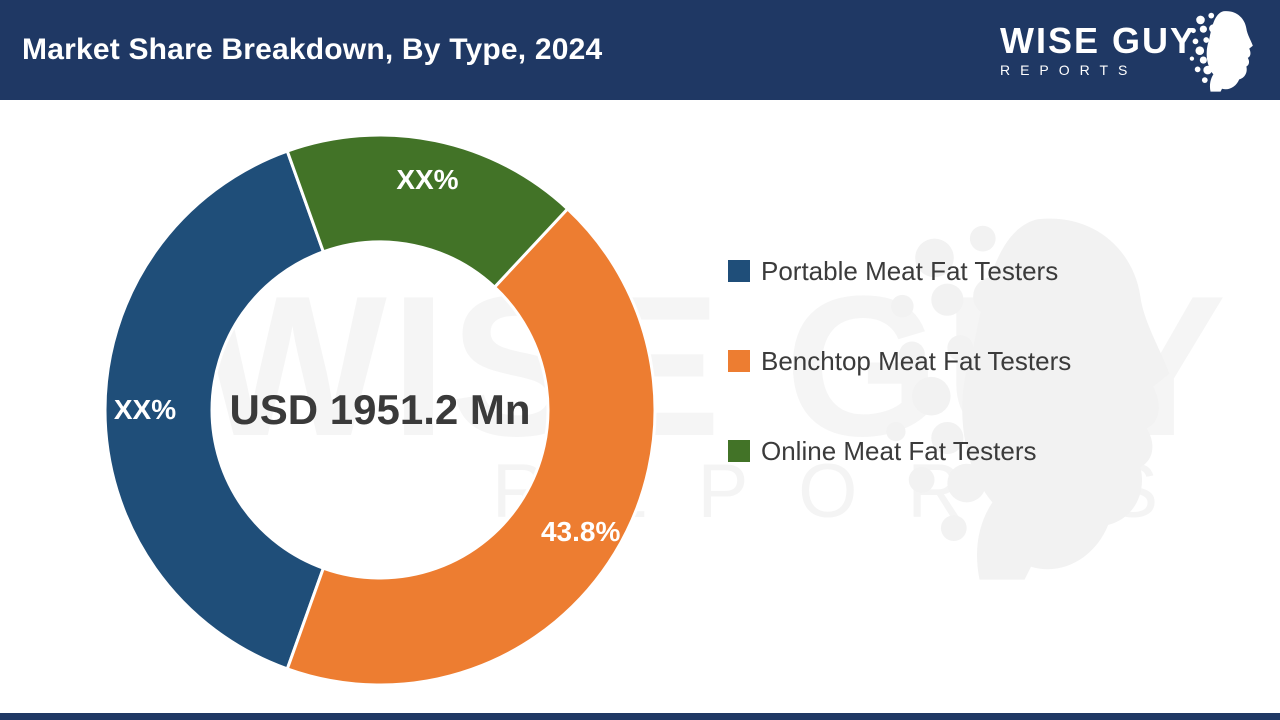 This screenshot has height=720, width=1280. I want to click on logo-text: WISE GUY REPORTS, so click(1097, 48).